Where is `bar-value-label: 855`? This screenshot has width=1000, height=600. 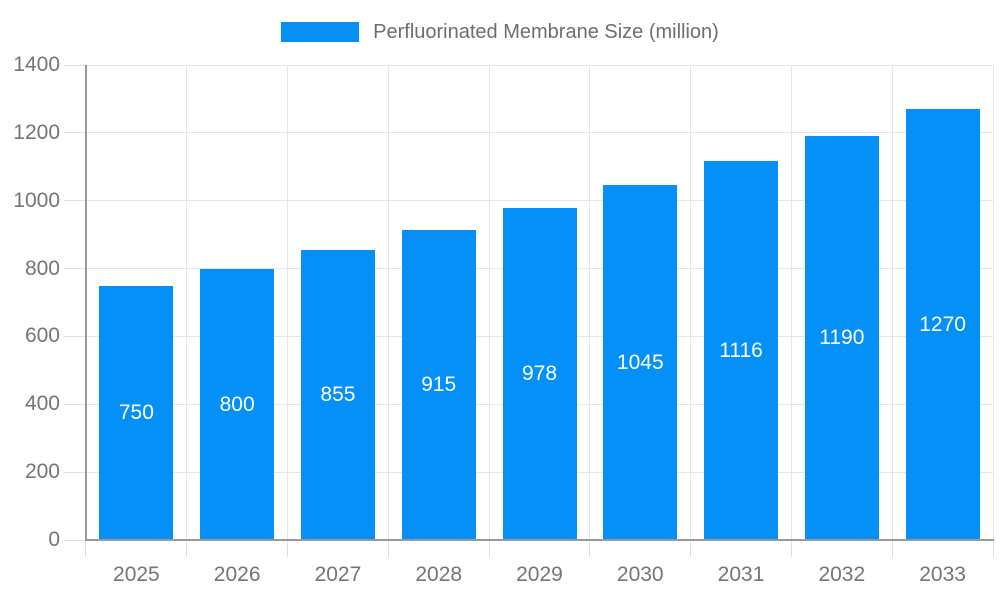
bar-value-label: 855 is located at coordinates (338, 394).